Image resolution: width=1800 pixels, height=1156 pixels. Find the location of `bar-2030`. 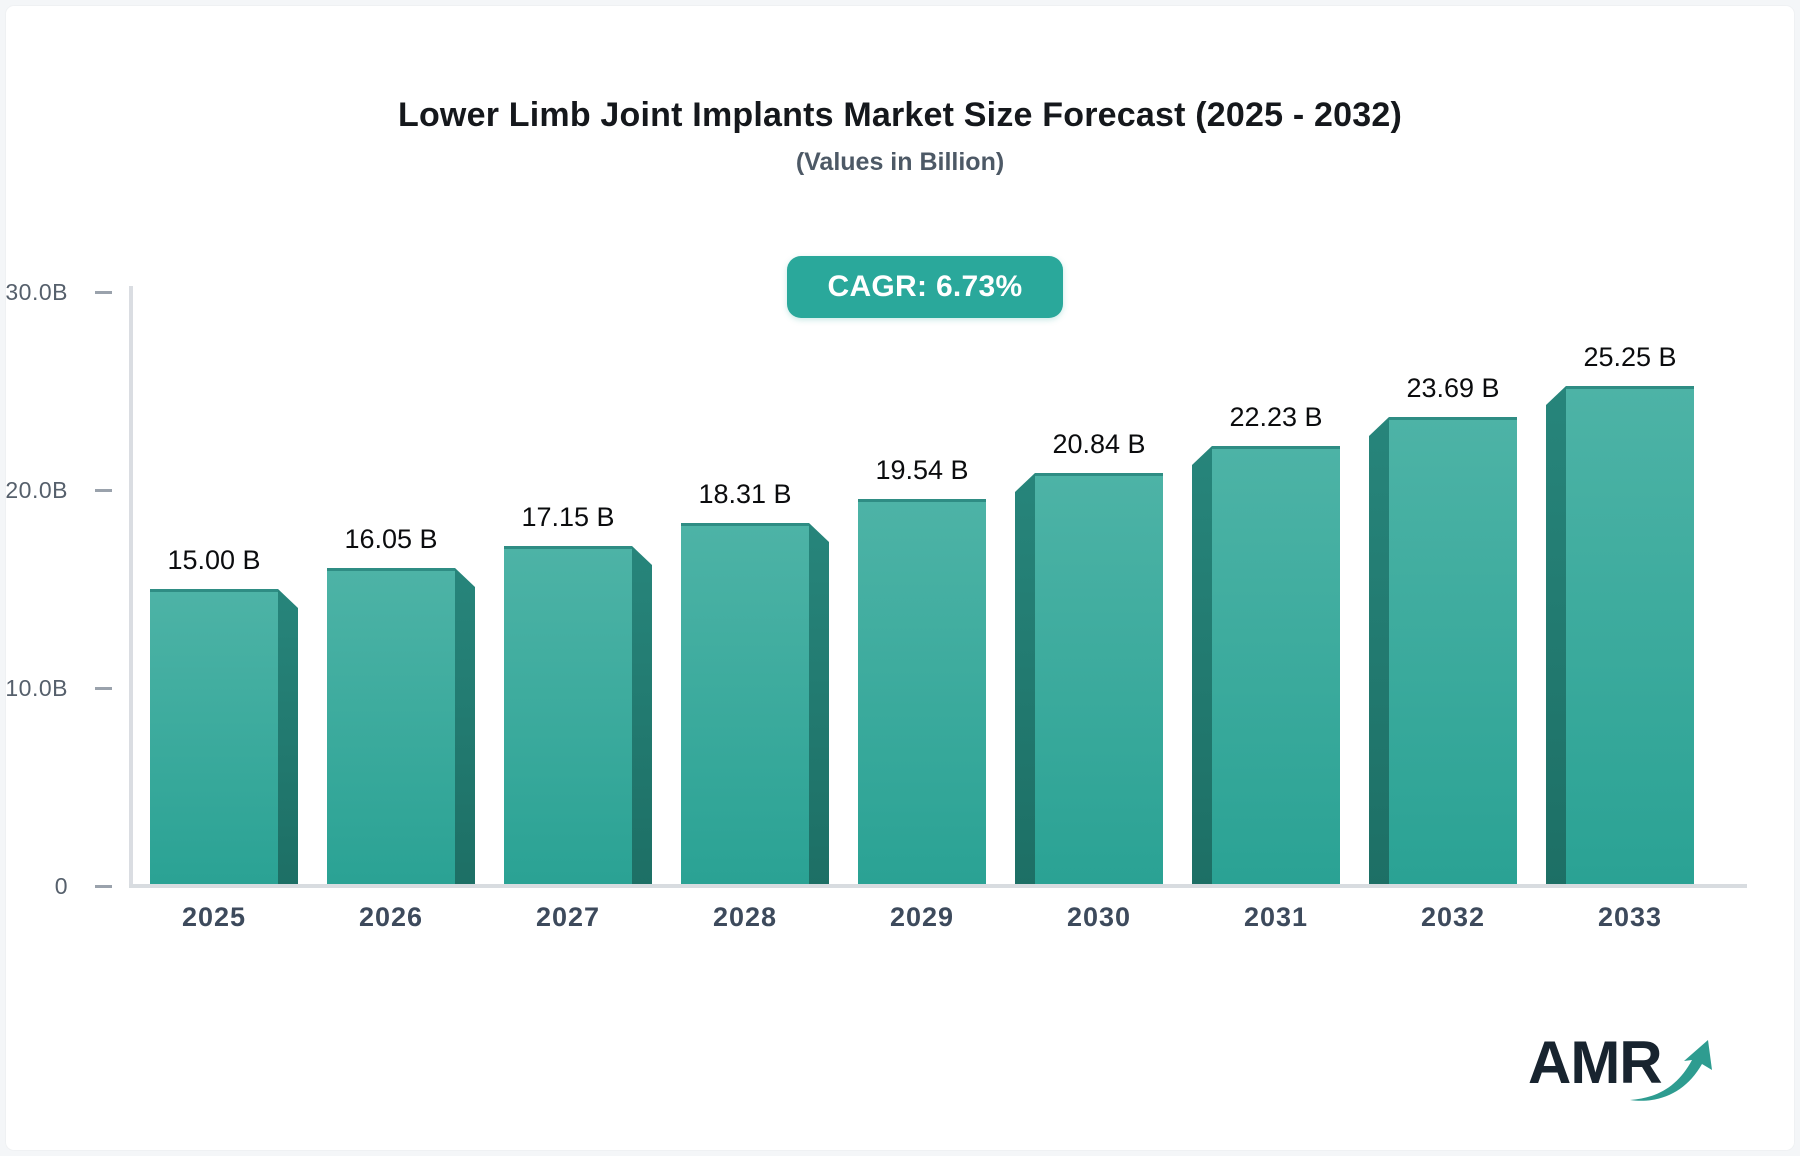

bar-2030 is located at coordinates (1099, 679).